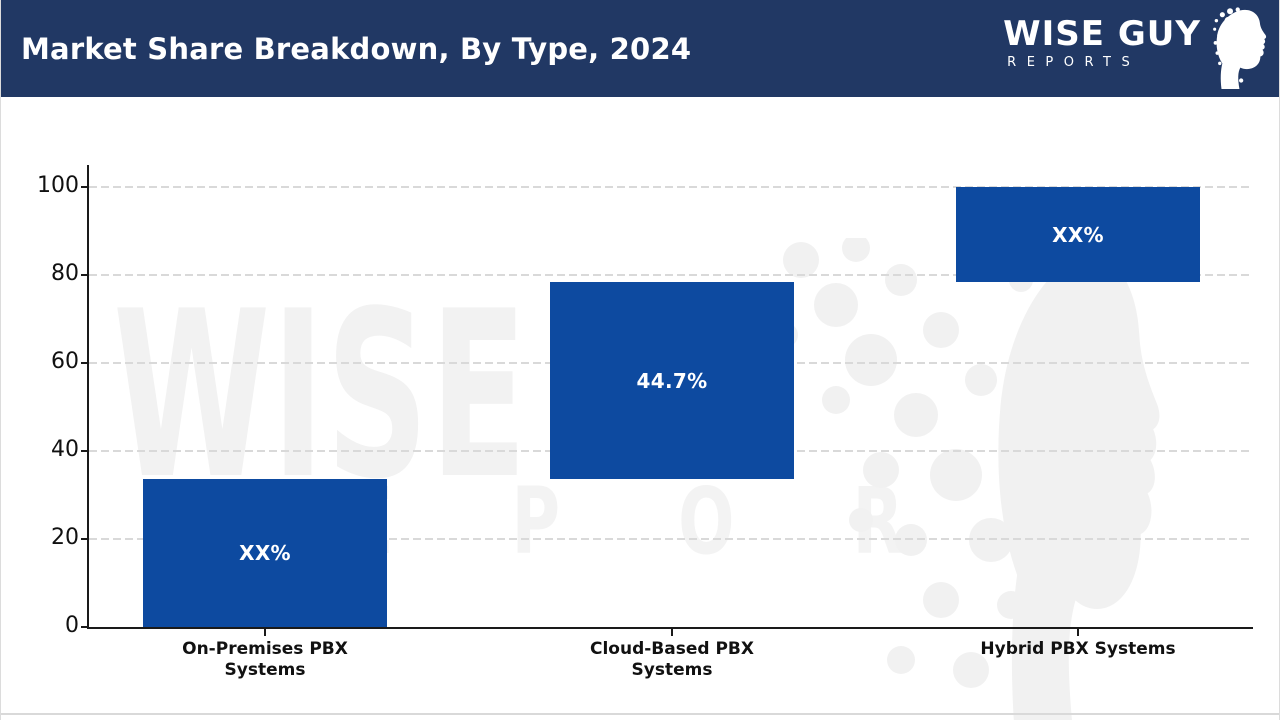 Image resolution: width=1280 pixels, height=720 pixels. Describe the element at coordinates (265, 649) in the screenshot. I see `category-label-line: On-Premises PBX` at that location.